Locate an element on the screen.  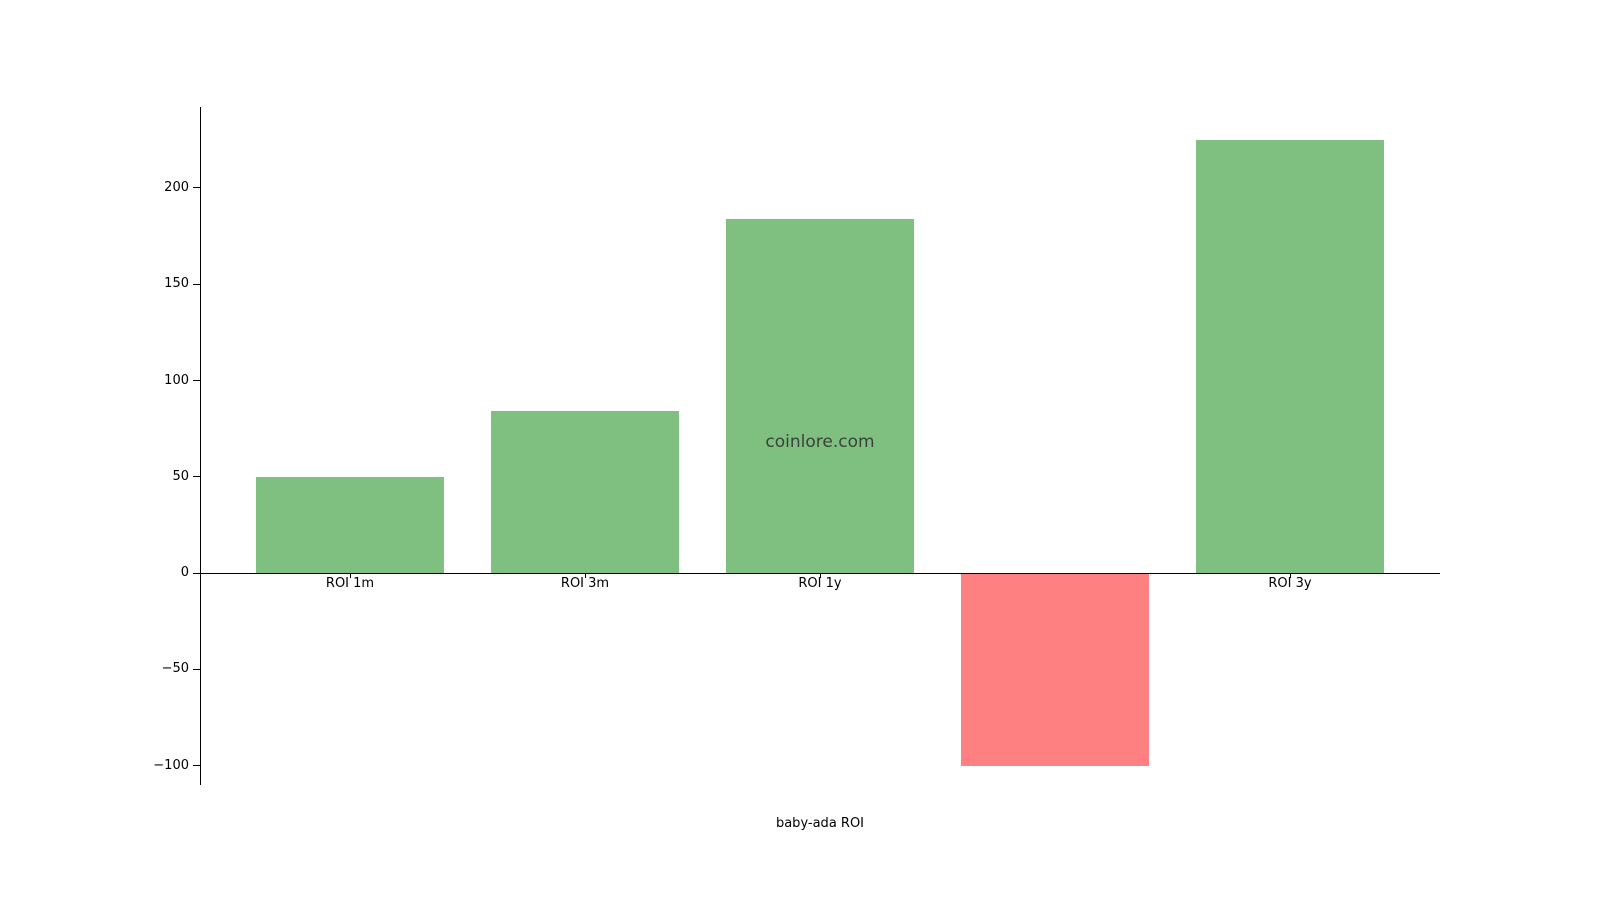
y-tick-label: 150 is located at coordinates (176, 284).